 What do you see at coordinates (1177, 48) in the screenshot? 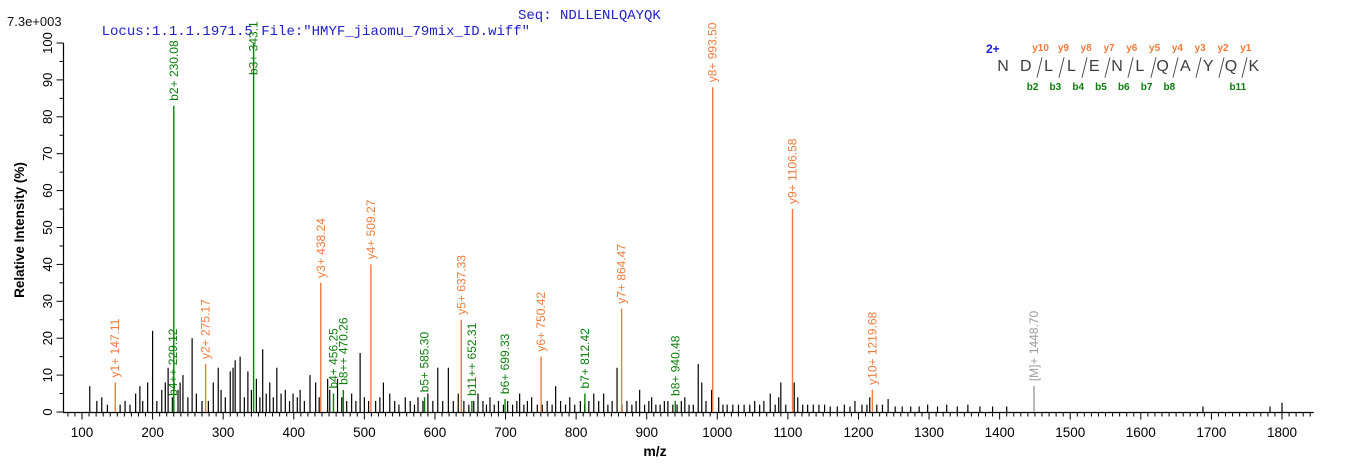
I see `y-ion-label-y4: y4` at bounding box center [1177, 48].